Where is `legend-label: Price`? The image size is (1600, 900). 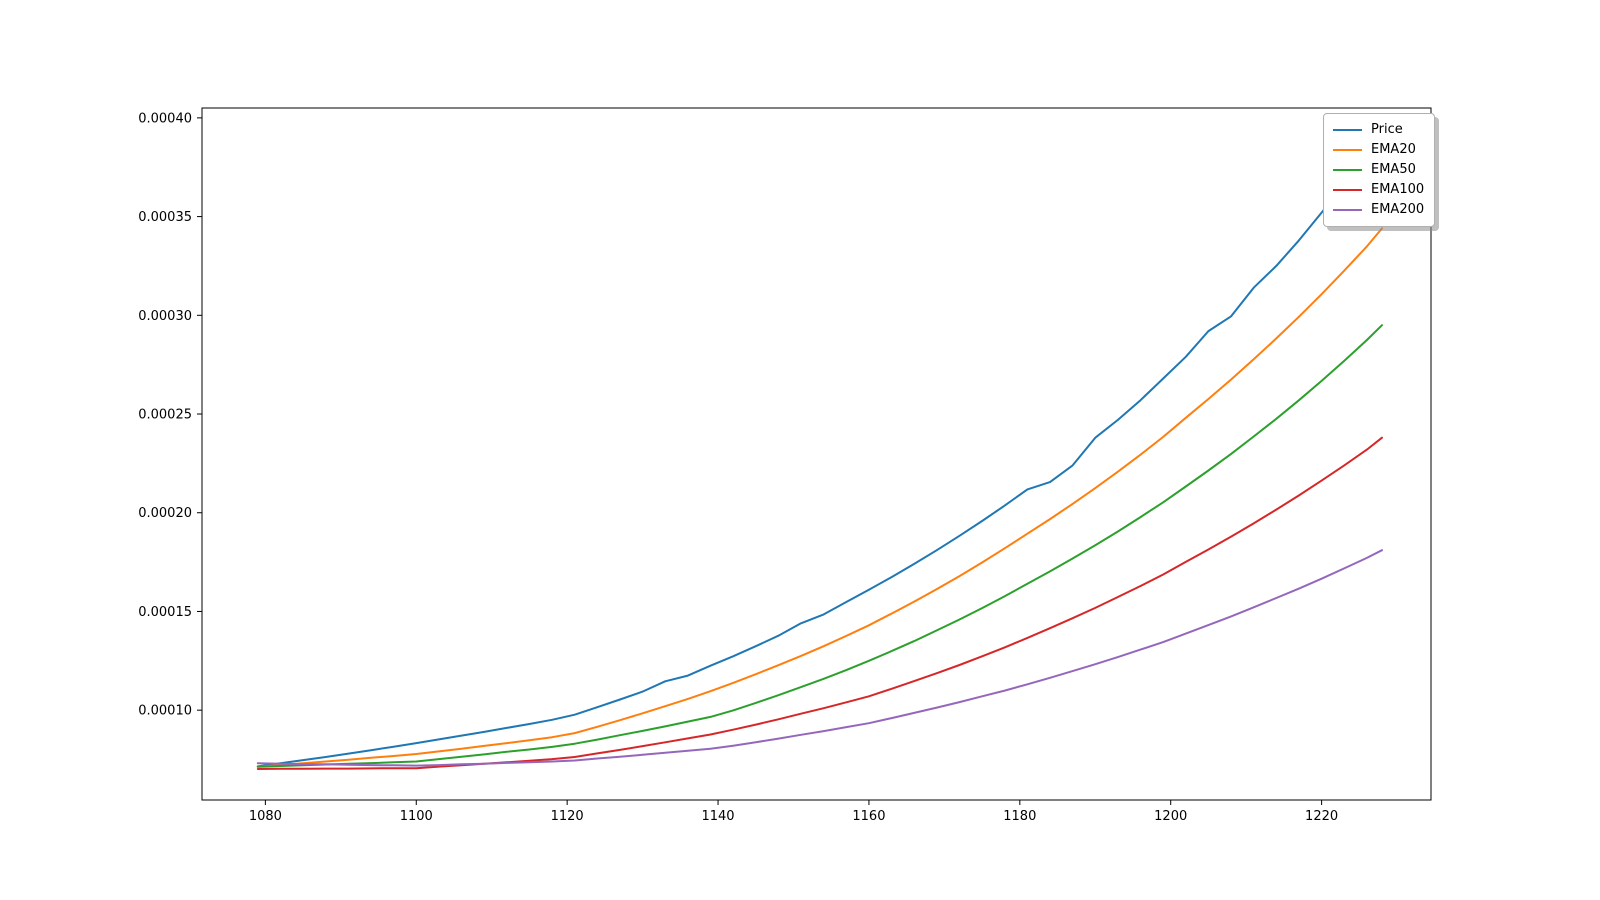 legend-label: Price is located at coordinates (1387, 129).